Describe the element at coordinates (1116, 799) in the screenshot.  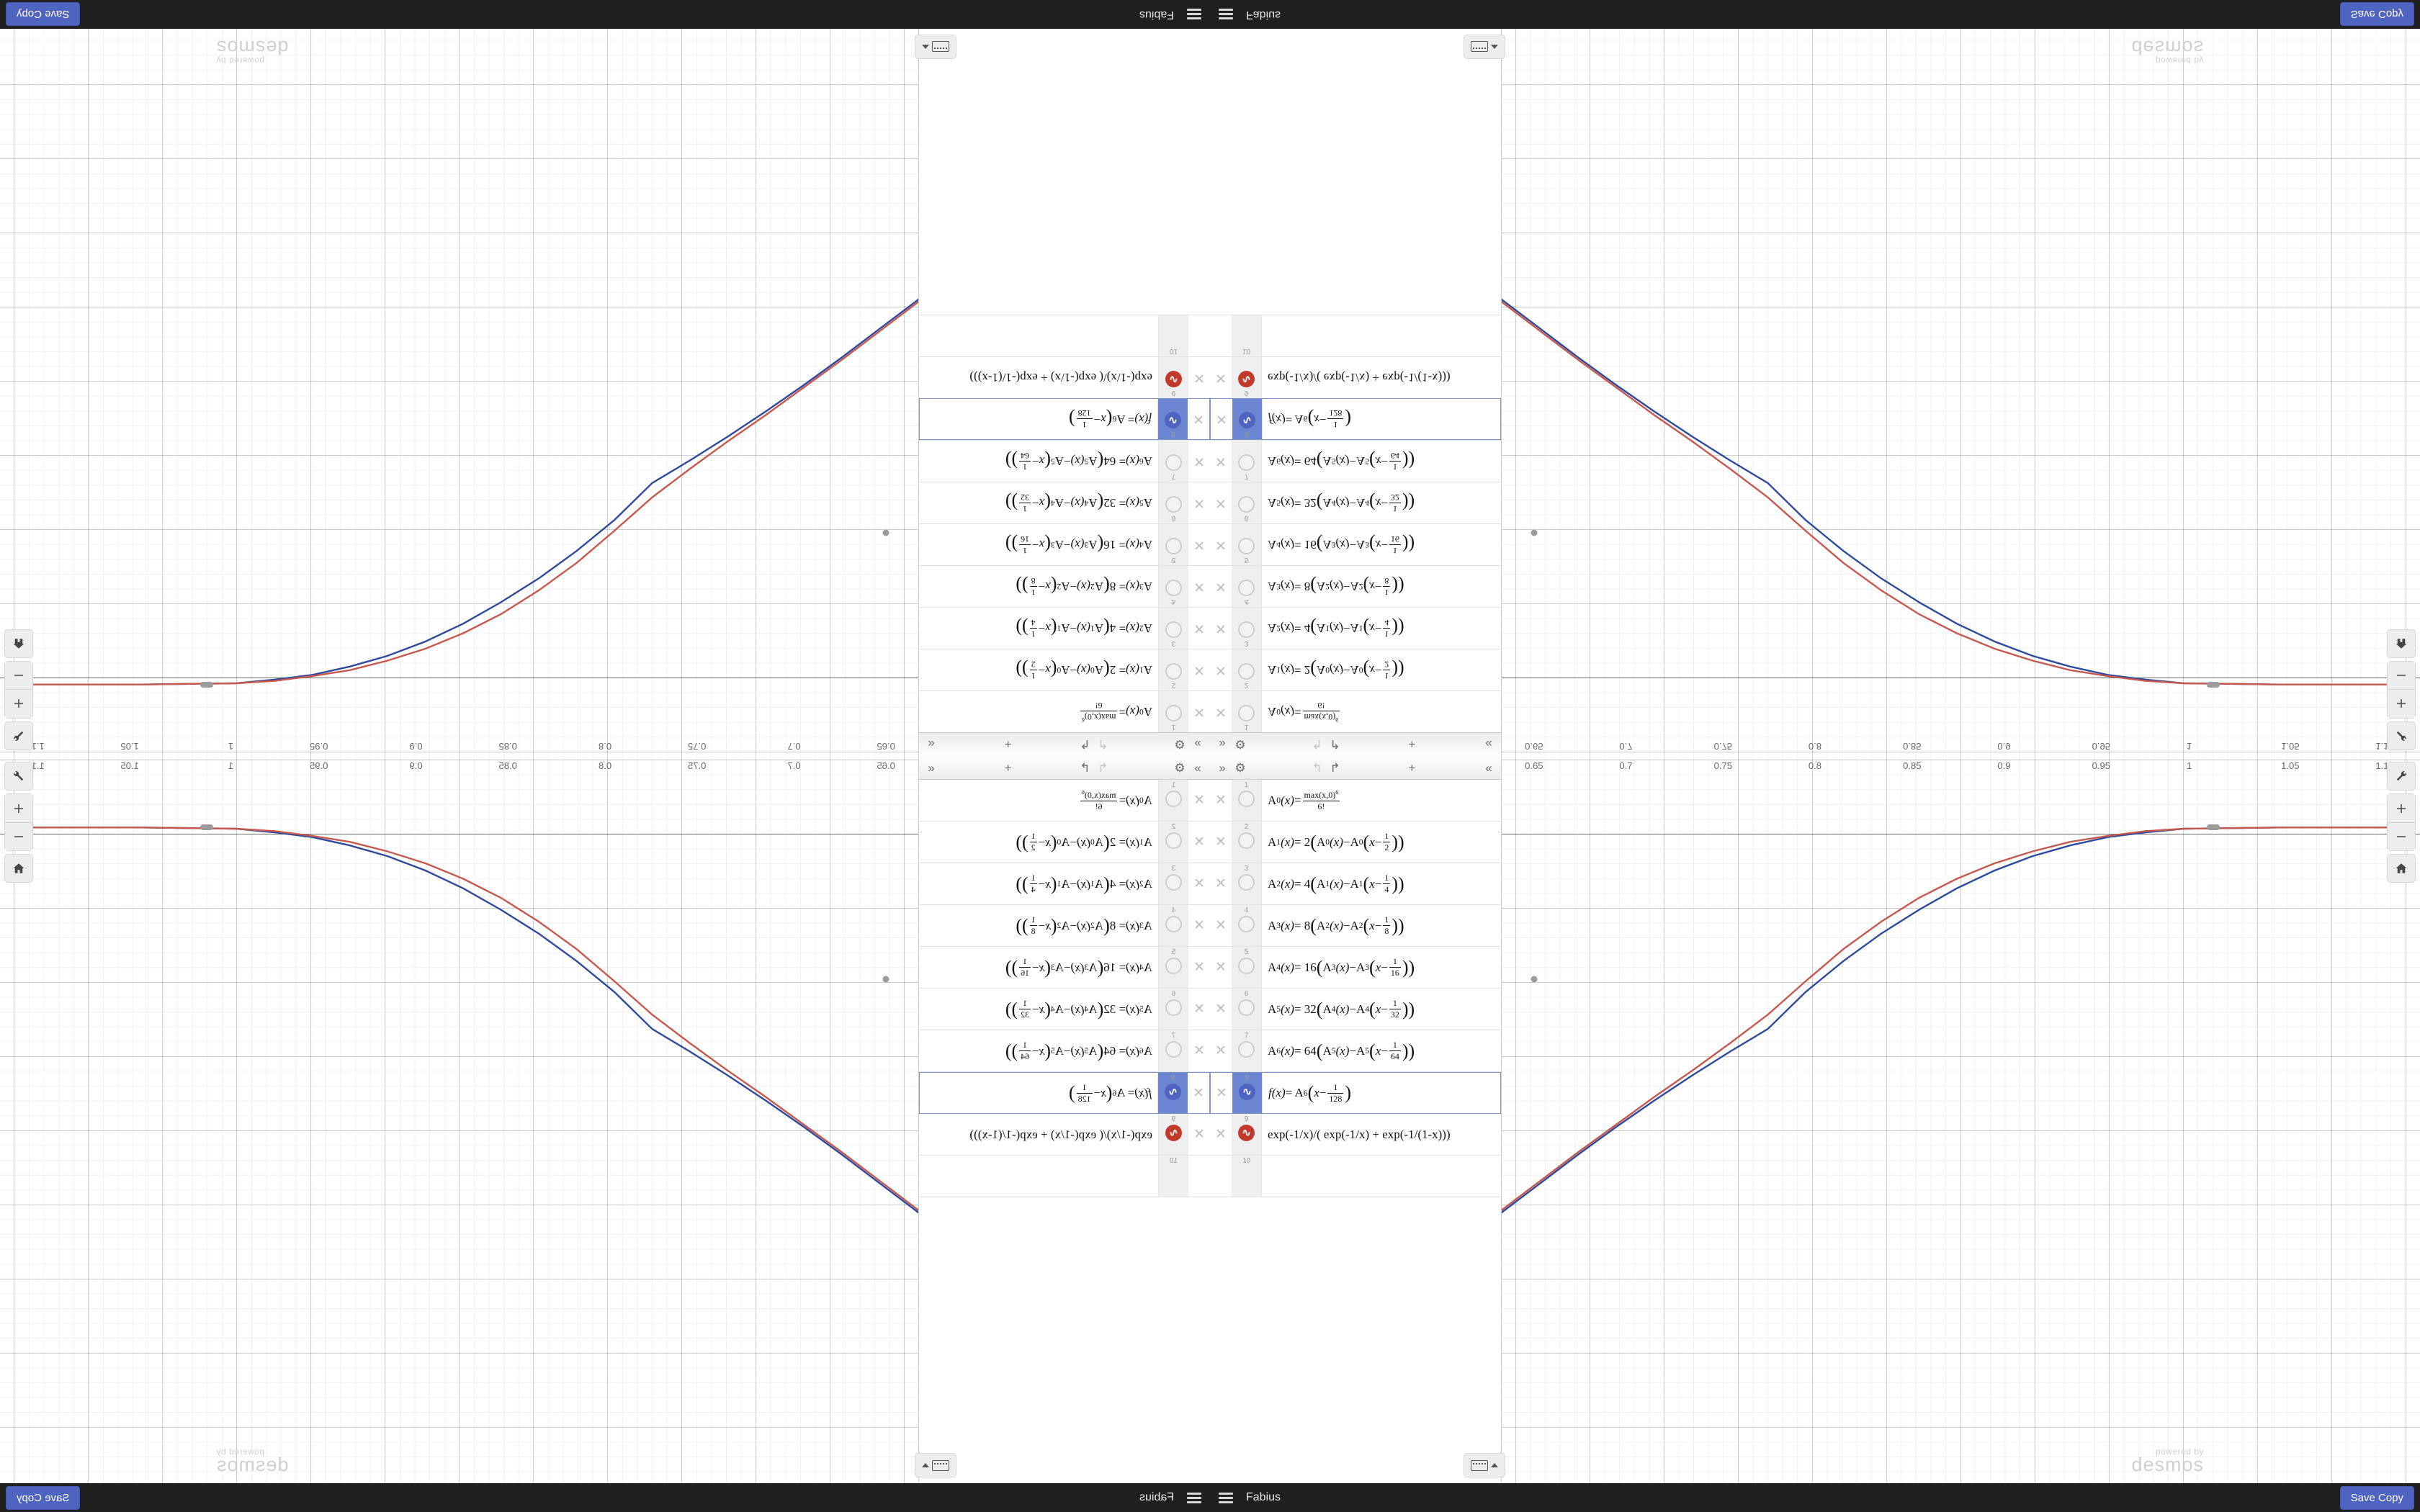
I see `expression-math-field: A 0 (x) = max(x,0)6 6!` at that location.